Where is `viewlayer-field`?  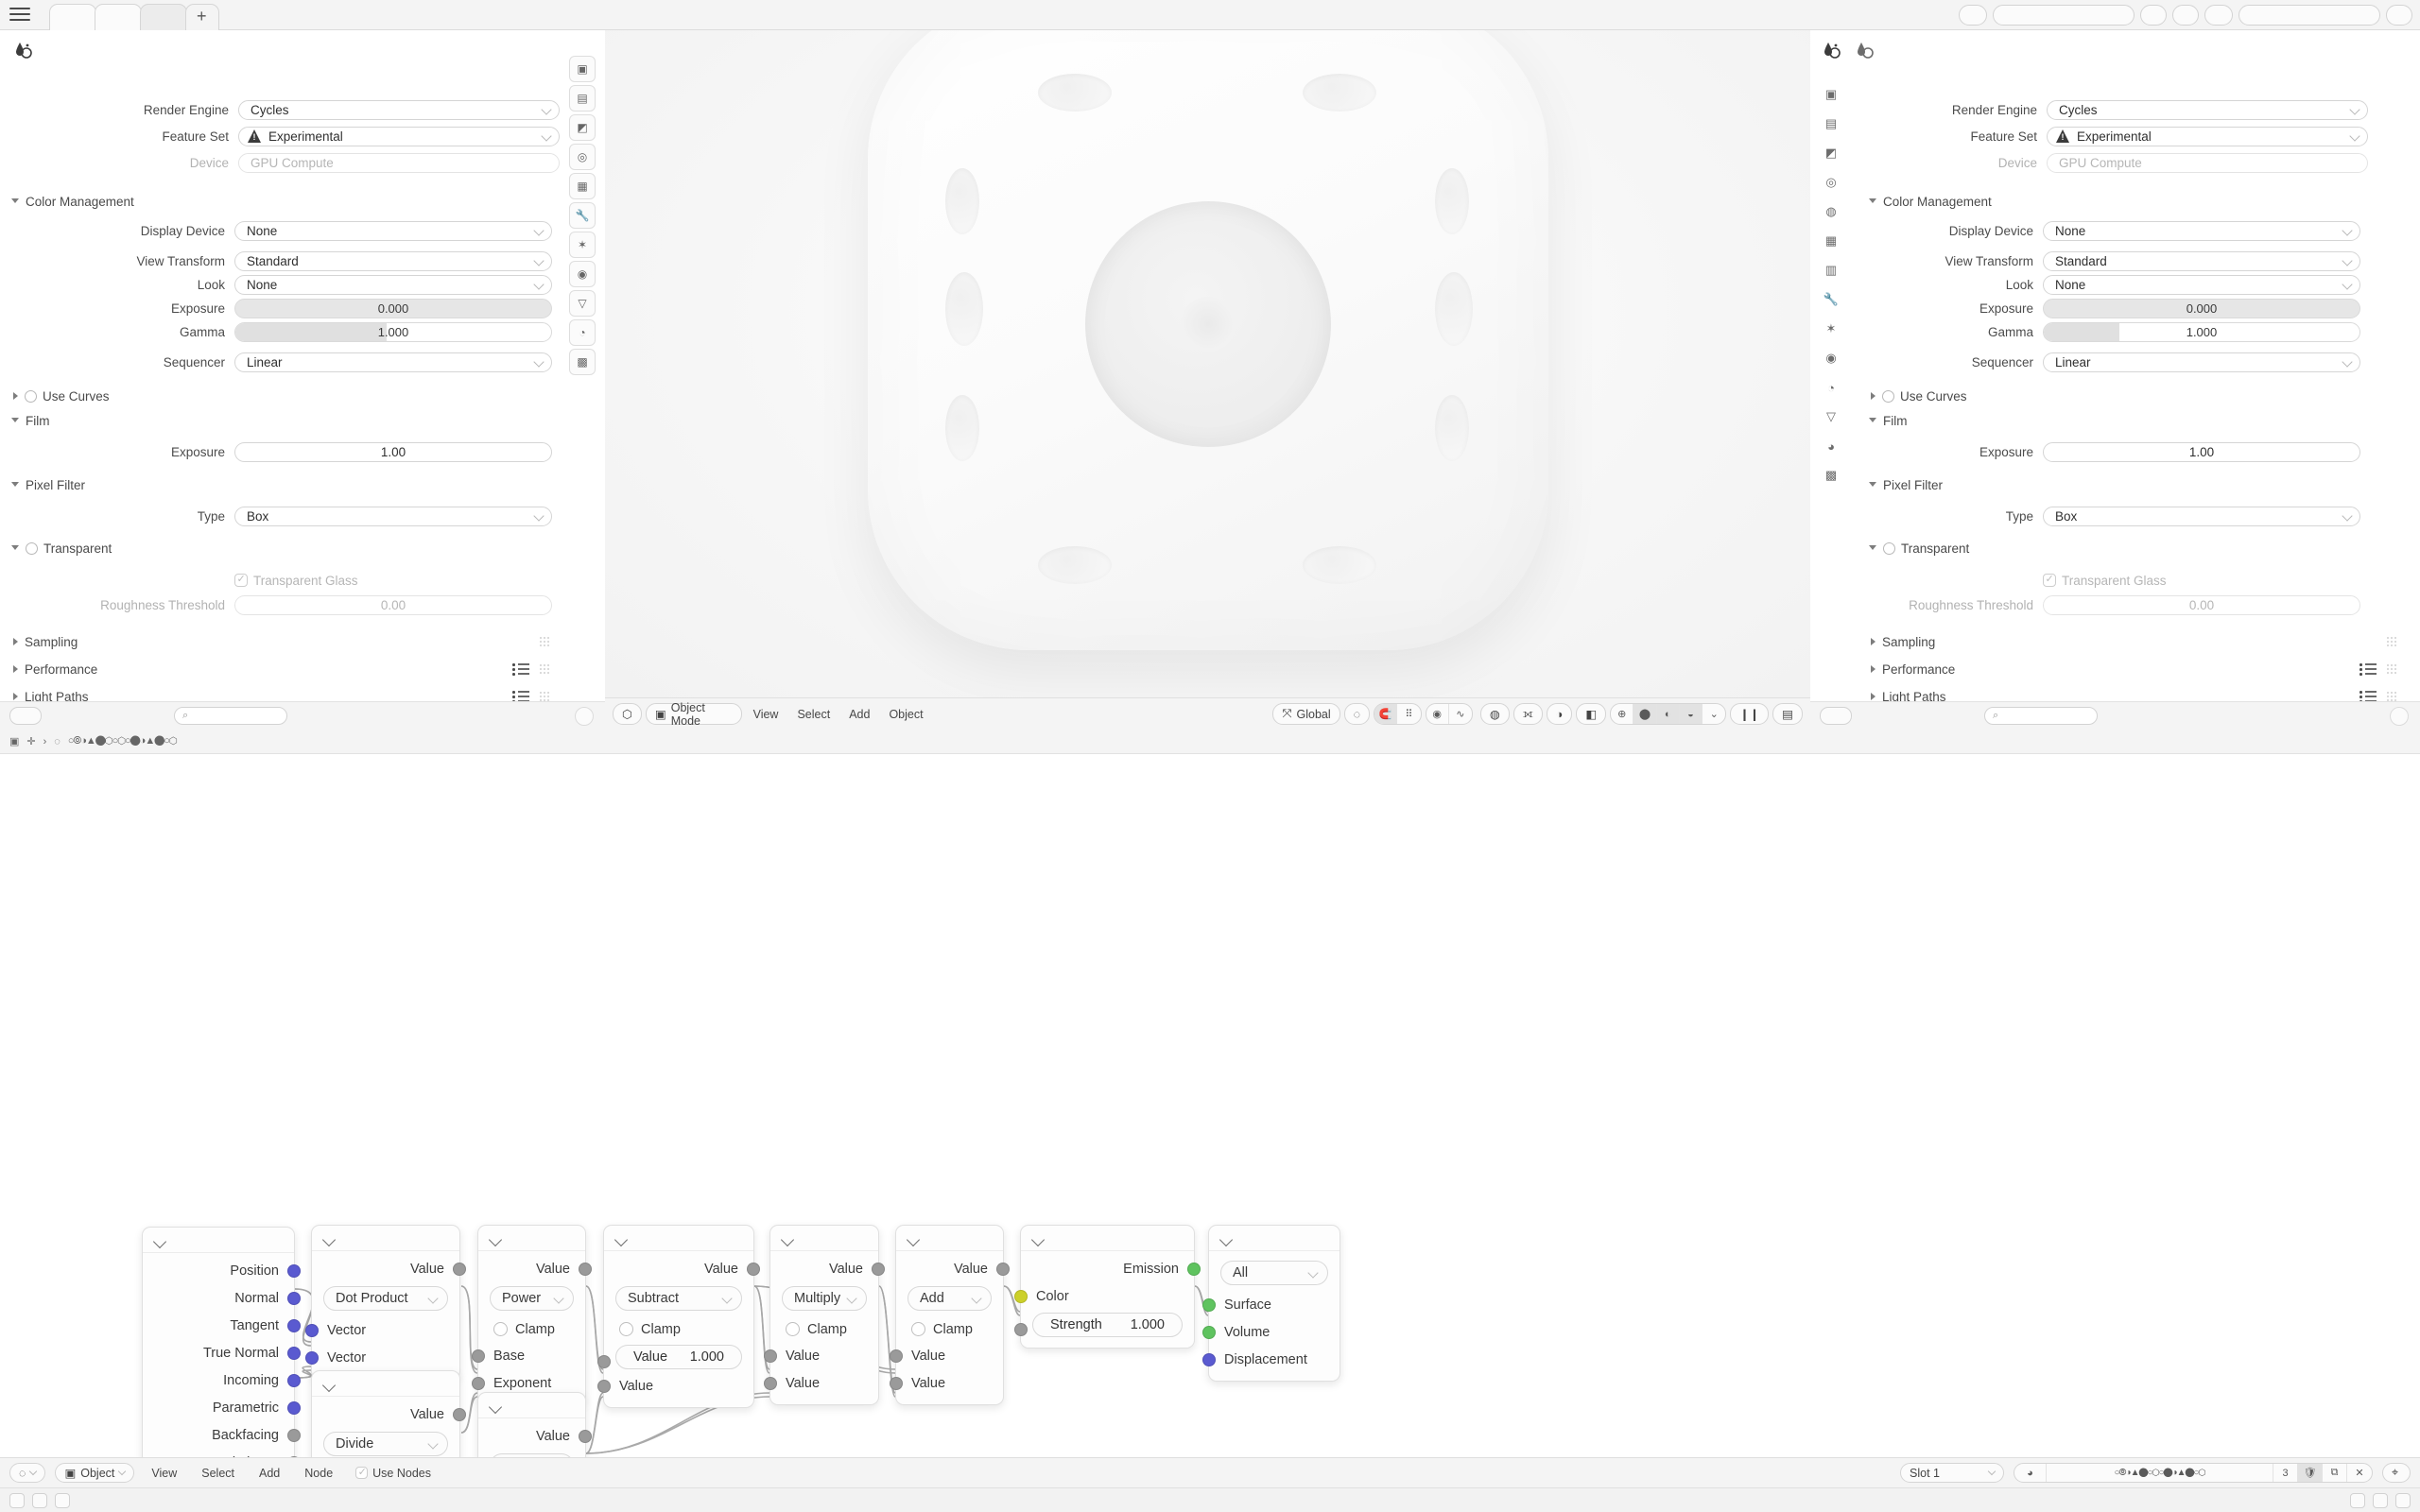 viewlayer-field is located at coordinates (2309, 15).